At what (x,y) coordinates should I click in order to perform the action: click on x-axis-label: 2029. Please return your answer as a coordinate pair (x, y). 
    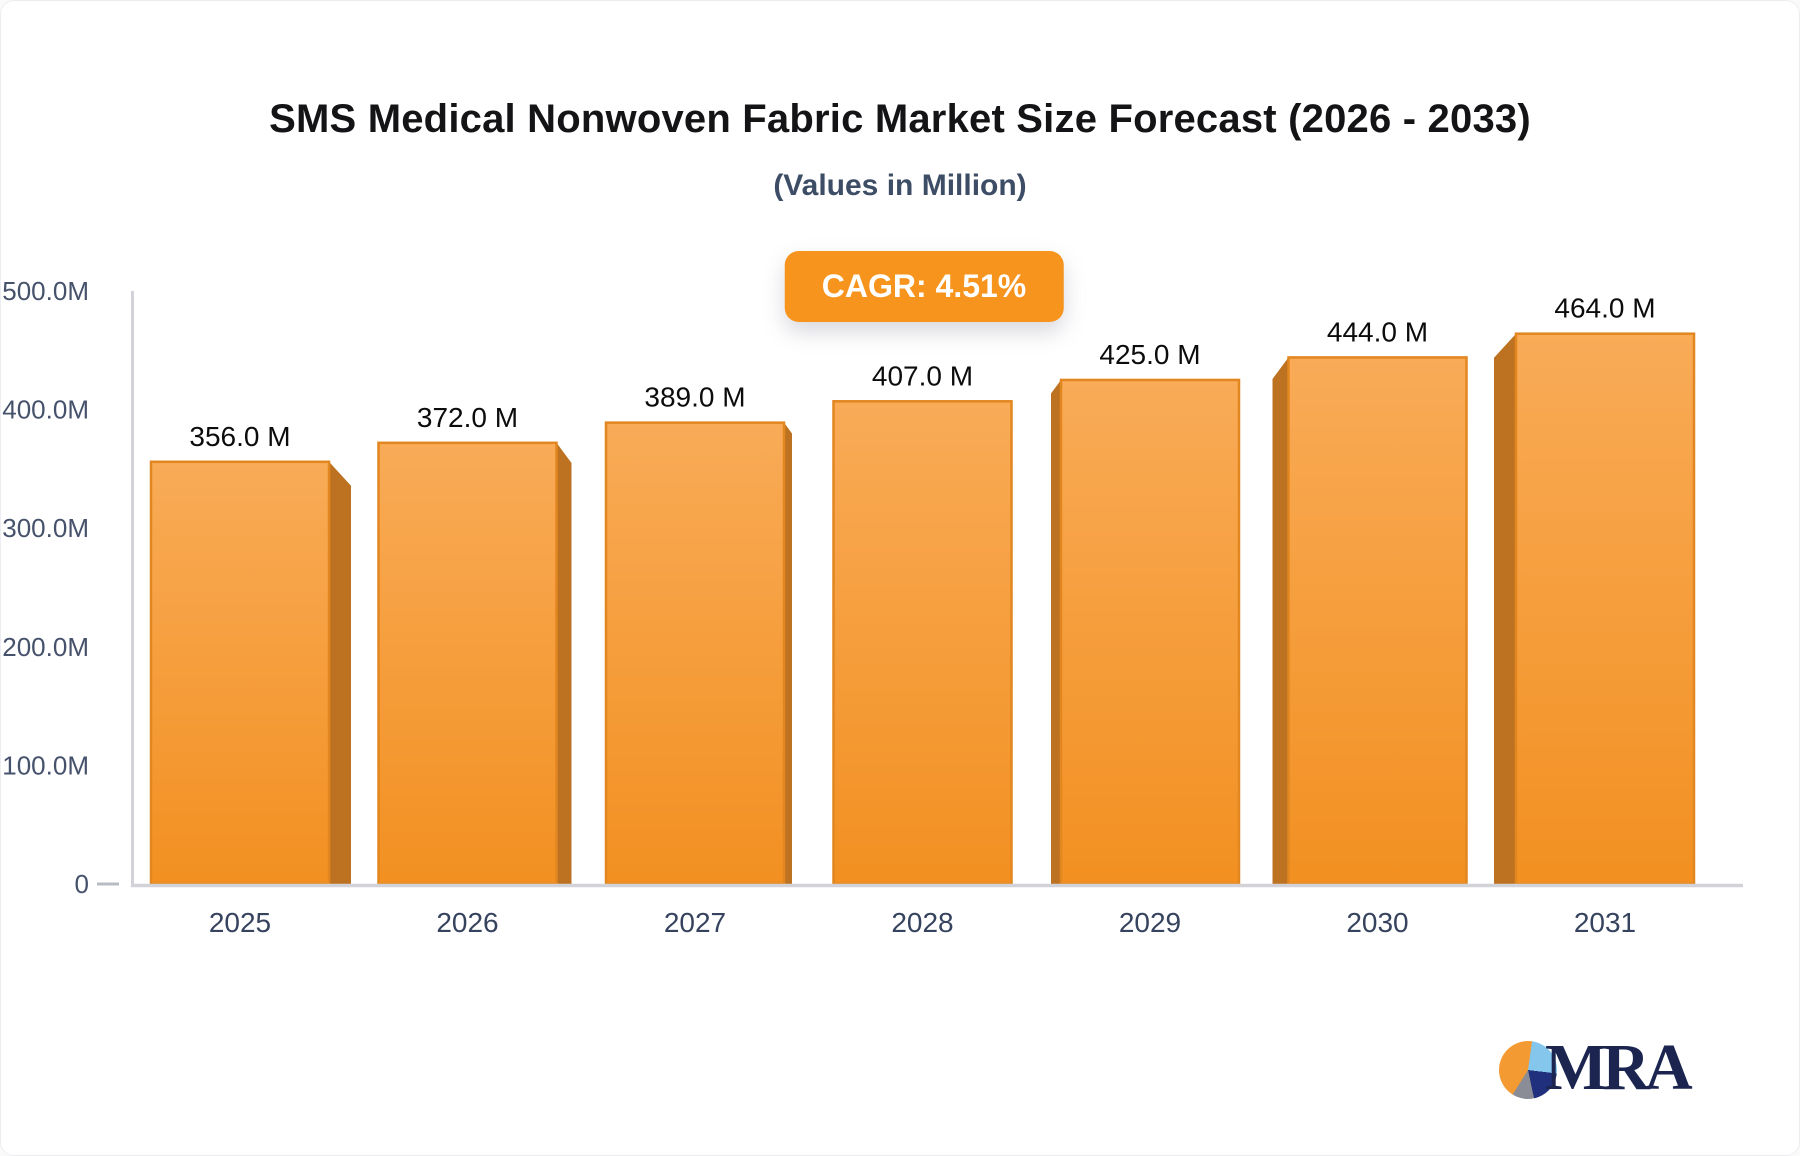
    Looking at the image, I should click on (1150, 922).